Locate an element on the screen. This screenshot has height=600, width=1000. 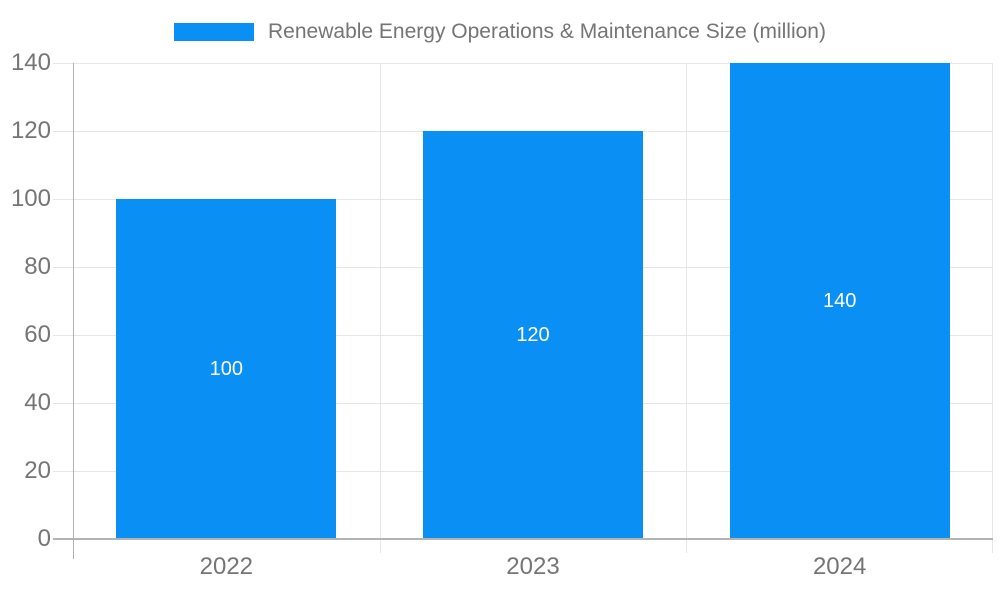
y-axis-label: 80 is located at coordinates (37, 266).